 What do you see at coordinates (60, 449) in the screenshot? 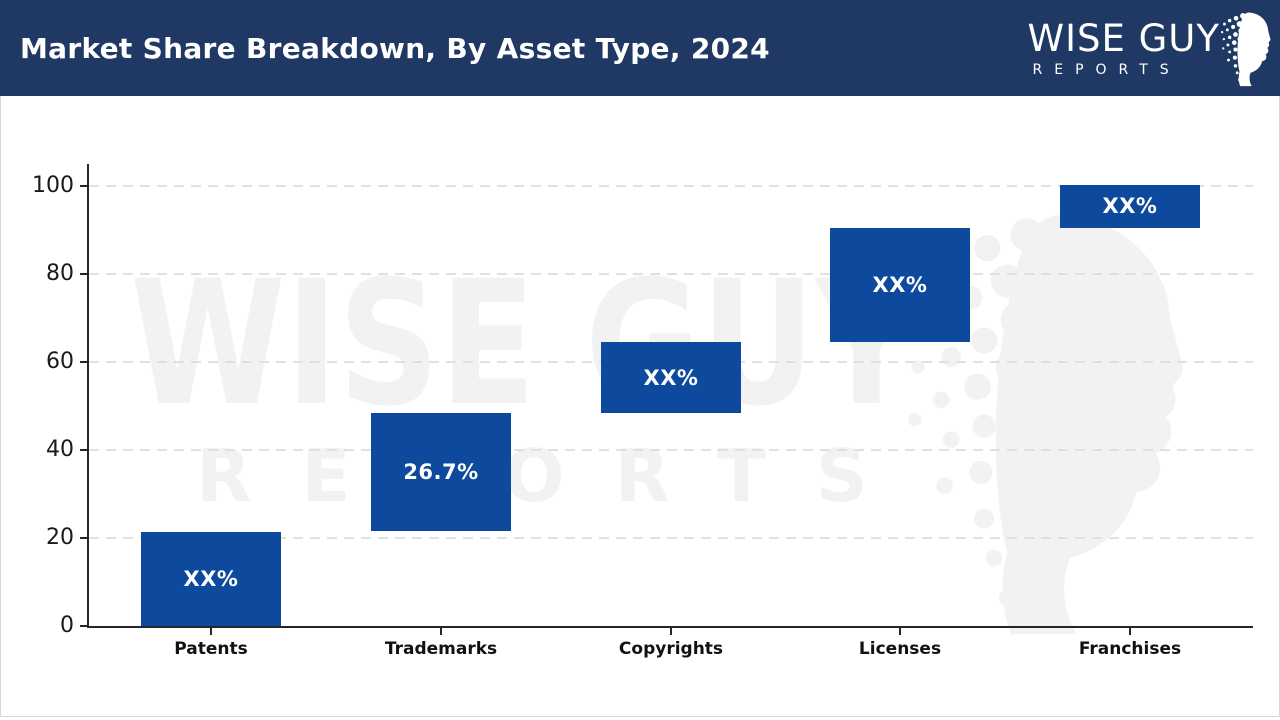
I see `y-tick-label: 40` at bounding box center [60, 449].